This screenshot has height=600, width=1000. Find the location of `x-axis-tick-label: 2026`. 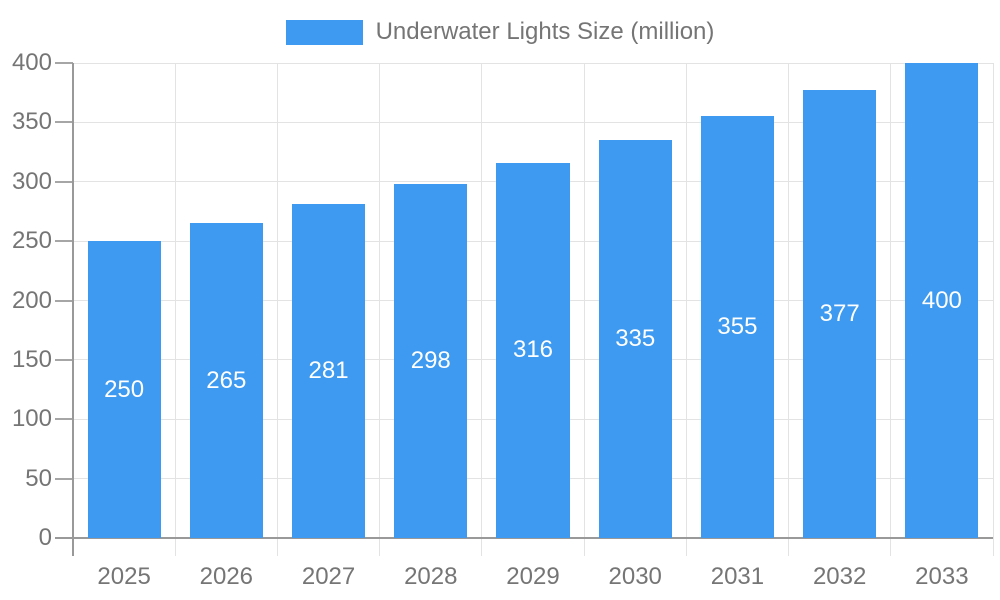

x-axis-tick-label: 2026 is located at coordinates (226, 576).